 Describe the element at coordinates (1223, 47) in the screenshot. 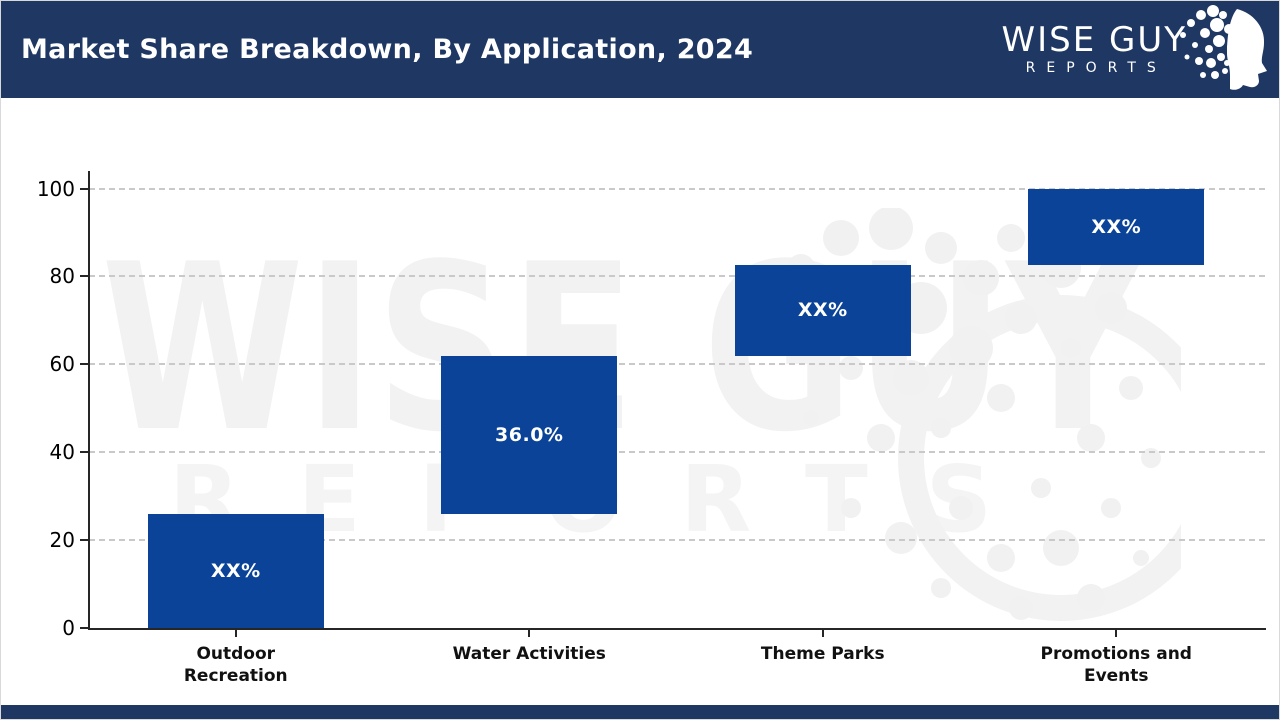

I see `logo-head-icon` at that location.